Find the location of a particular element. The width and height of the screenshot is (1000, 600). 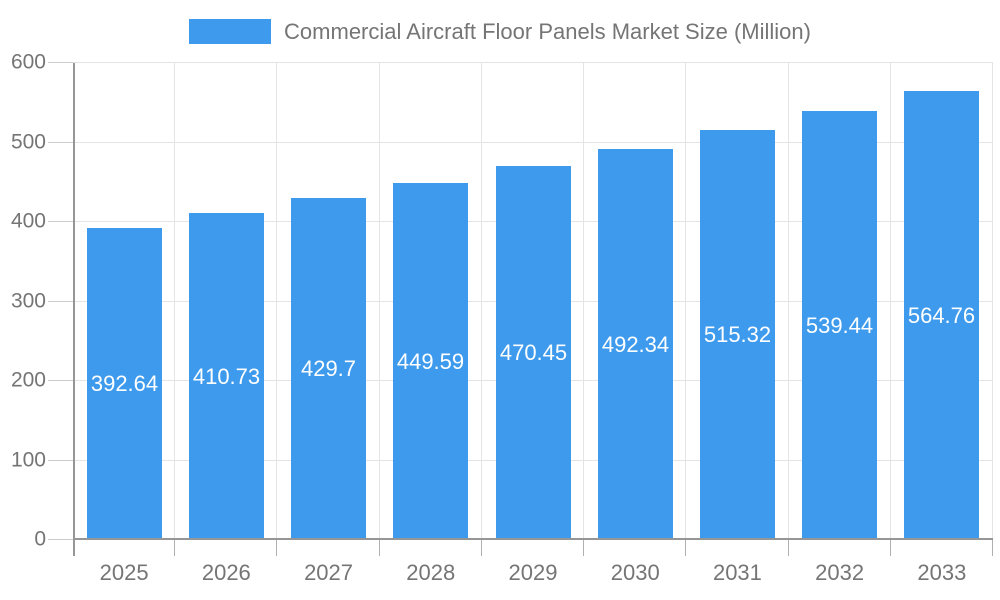

bar-value-label: 429.7 is located at coordinates (328, 368).